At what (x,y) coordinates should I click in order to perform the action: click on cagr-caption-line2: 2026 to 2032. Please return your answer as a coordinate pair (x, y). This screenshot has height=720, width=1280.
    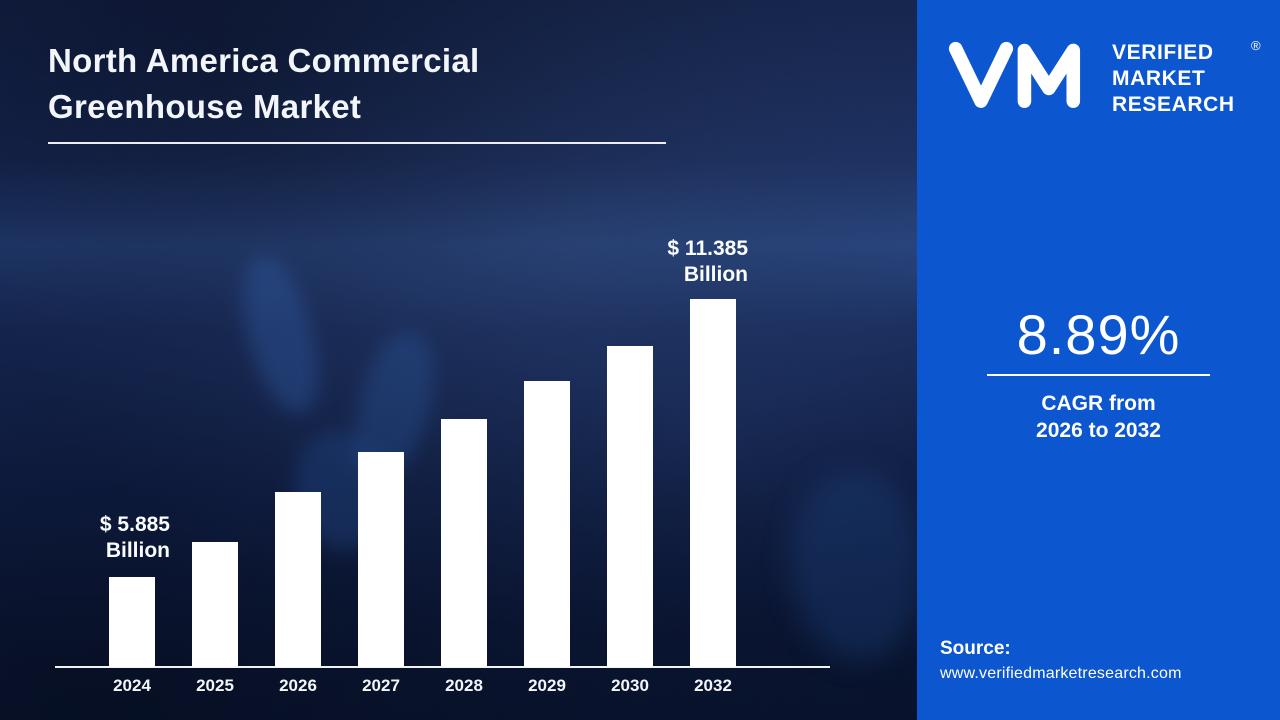
    Looking at the image, I should click on (1098, 431).